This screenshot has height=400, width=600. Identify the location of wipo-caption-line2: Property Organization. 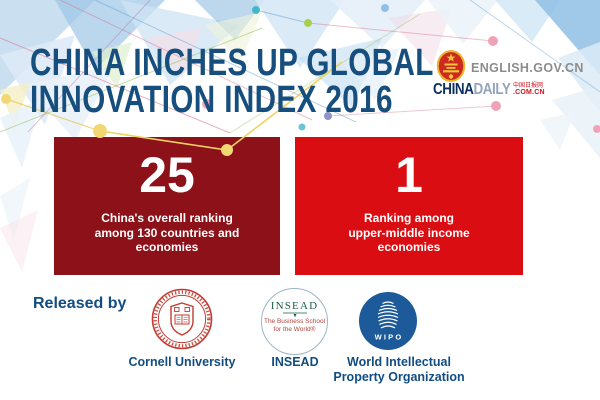
(399, 377).